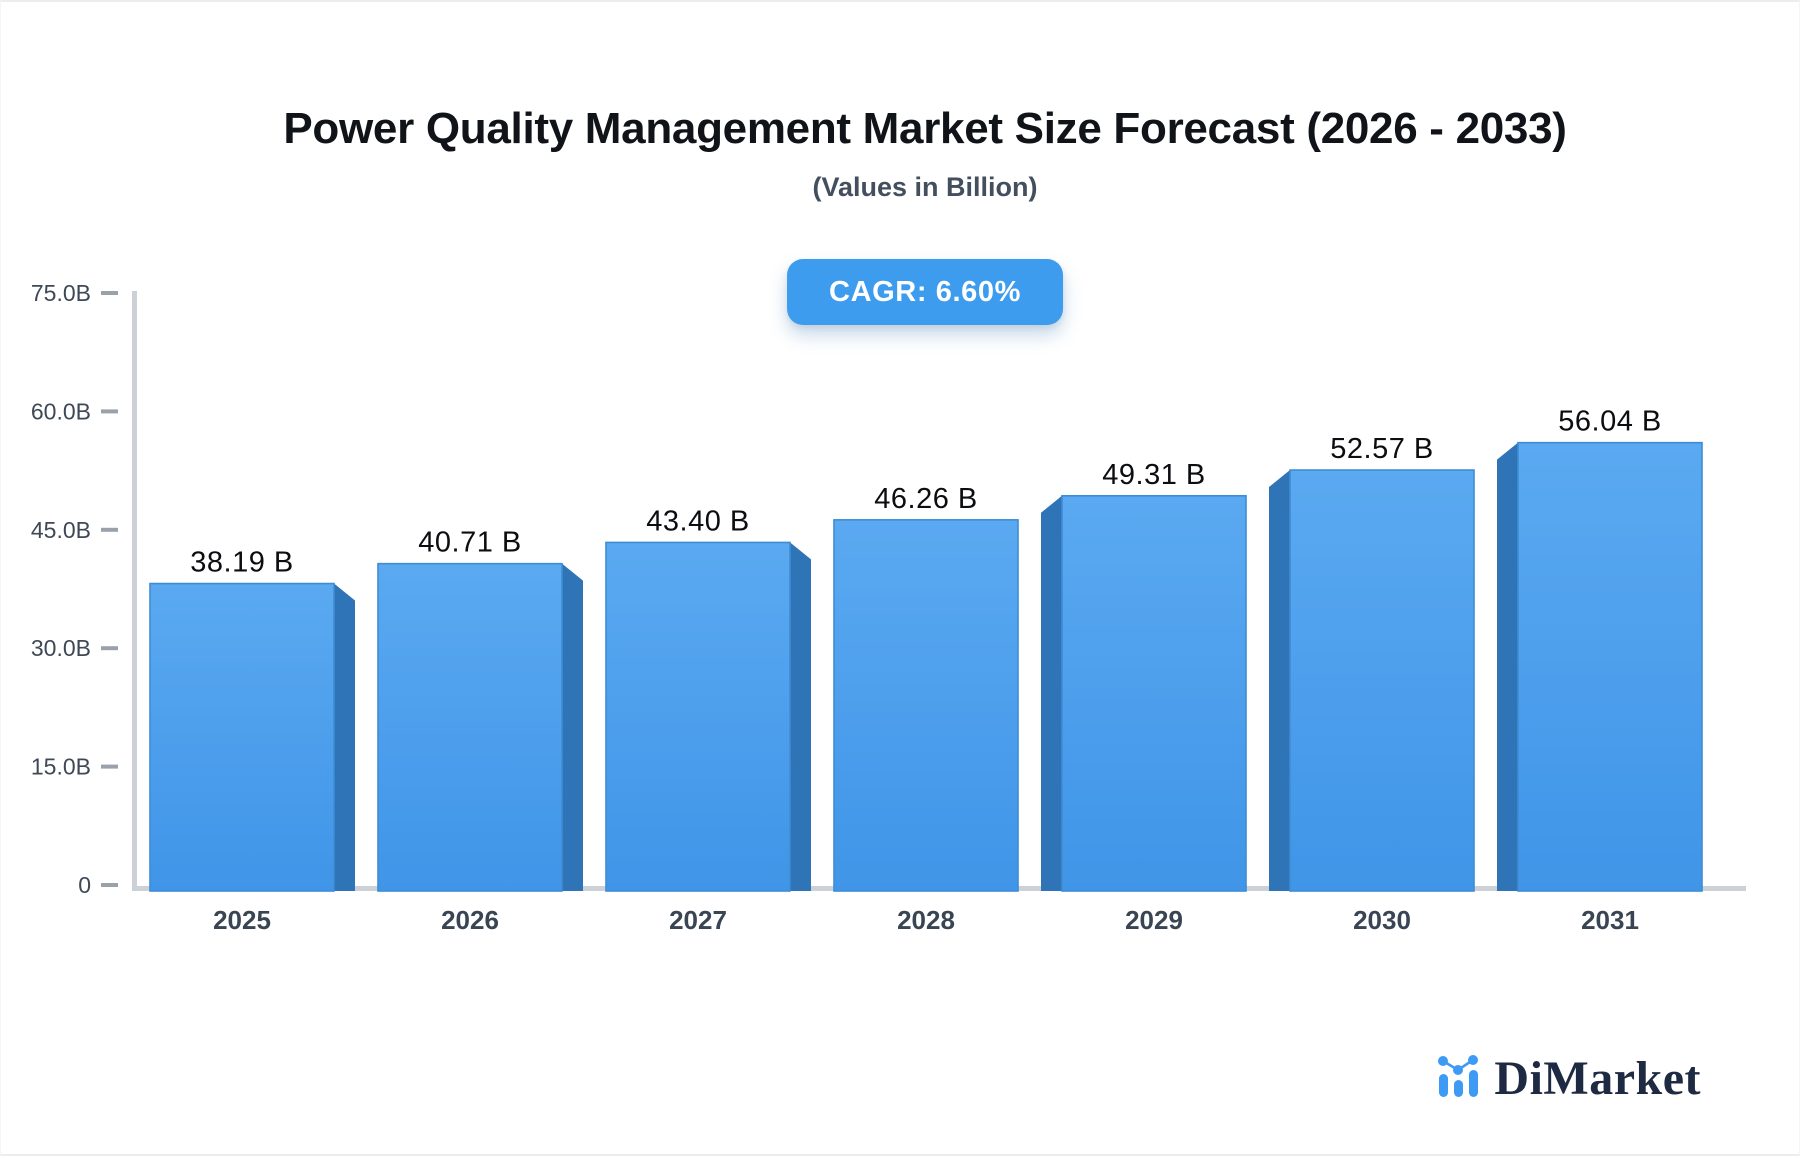  Describe the element at coordinates (1458, 1076) in the screenshot. I see `mini-bar-line-chart-icon` at that location.